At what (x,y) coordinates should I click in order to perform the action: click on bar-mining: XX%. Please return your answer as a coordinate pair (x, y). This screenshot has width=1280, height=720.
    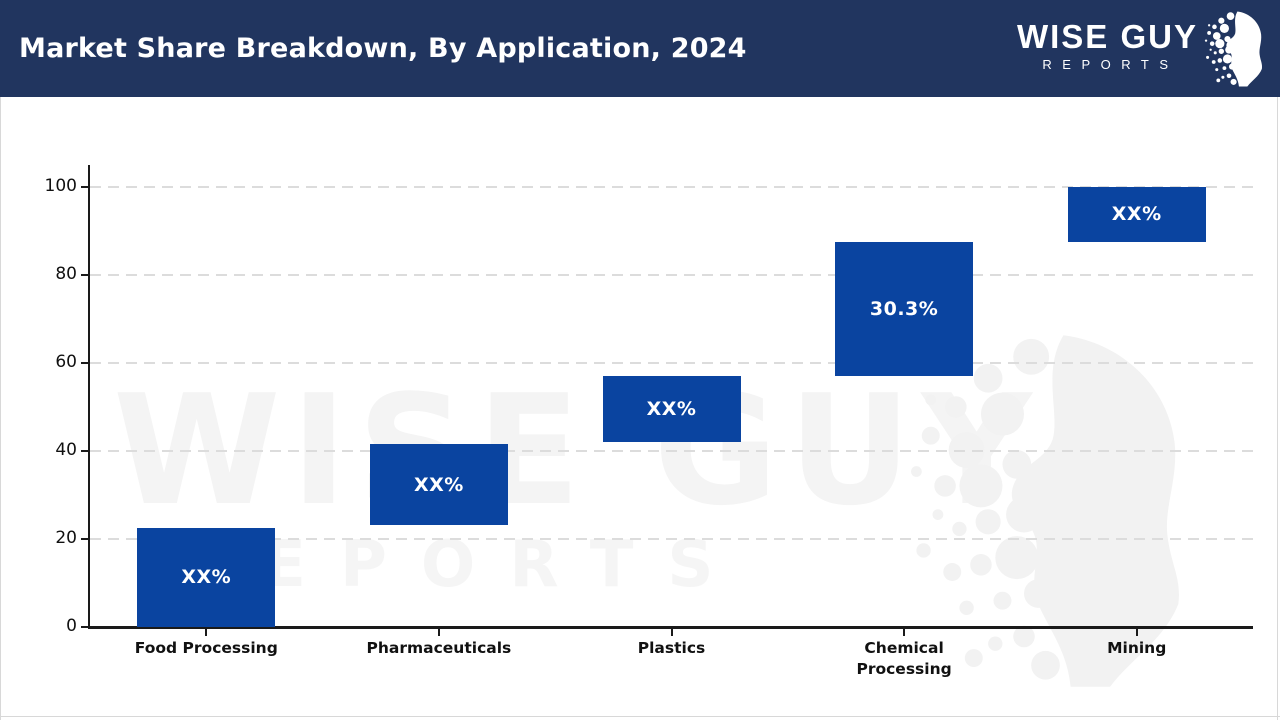
    Looking at the image, I should click on (1136, 214).